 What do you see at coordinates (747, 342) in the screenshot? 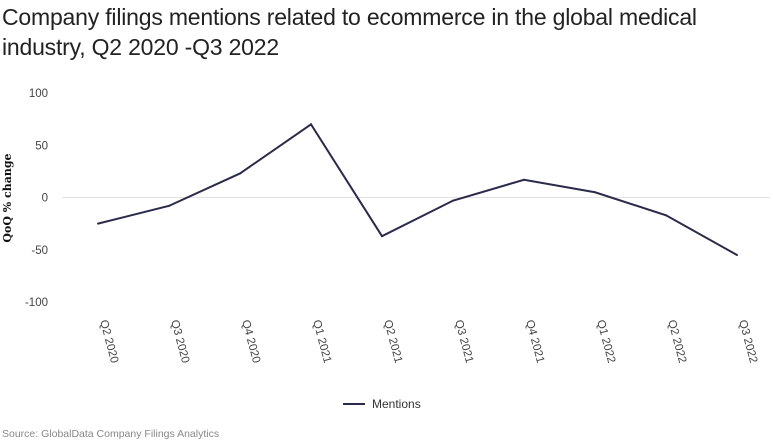
I see `x-tick-label: Q3 2022` at bounding box center [747, 342].